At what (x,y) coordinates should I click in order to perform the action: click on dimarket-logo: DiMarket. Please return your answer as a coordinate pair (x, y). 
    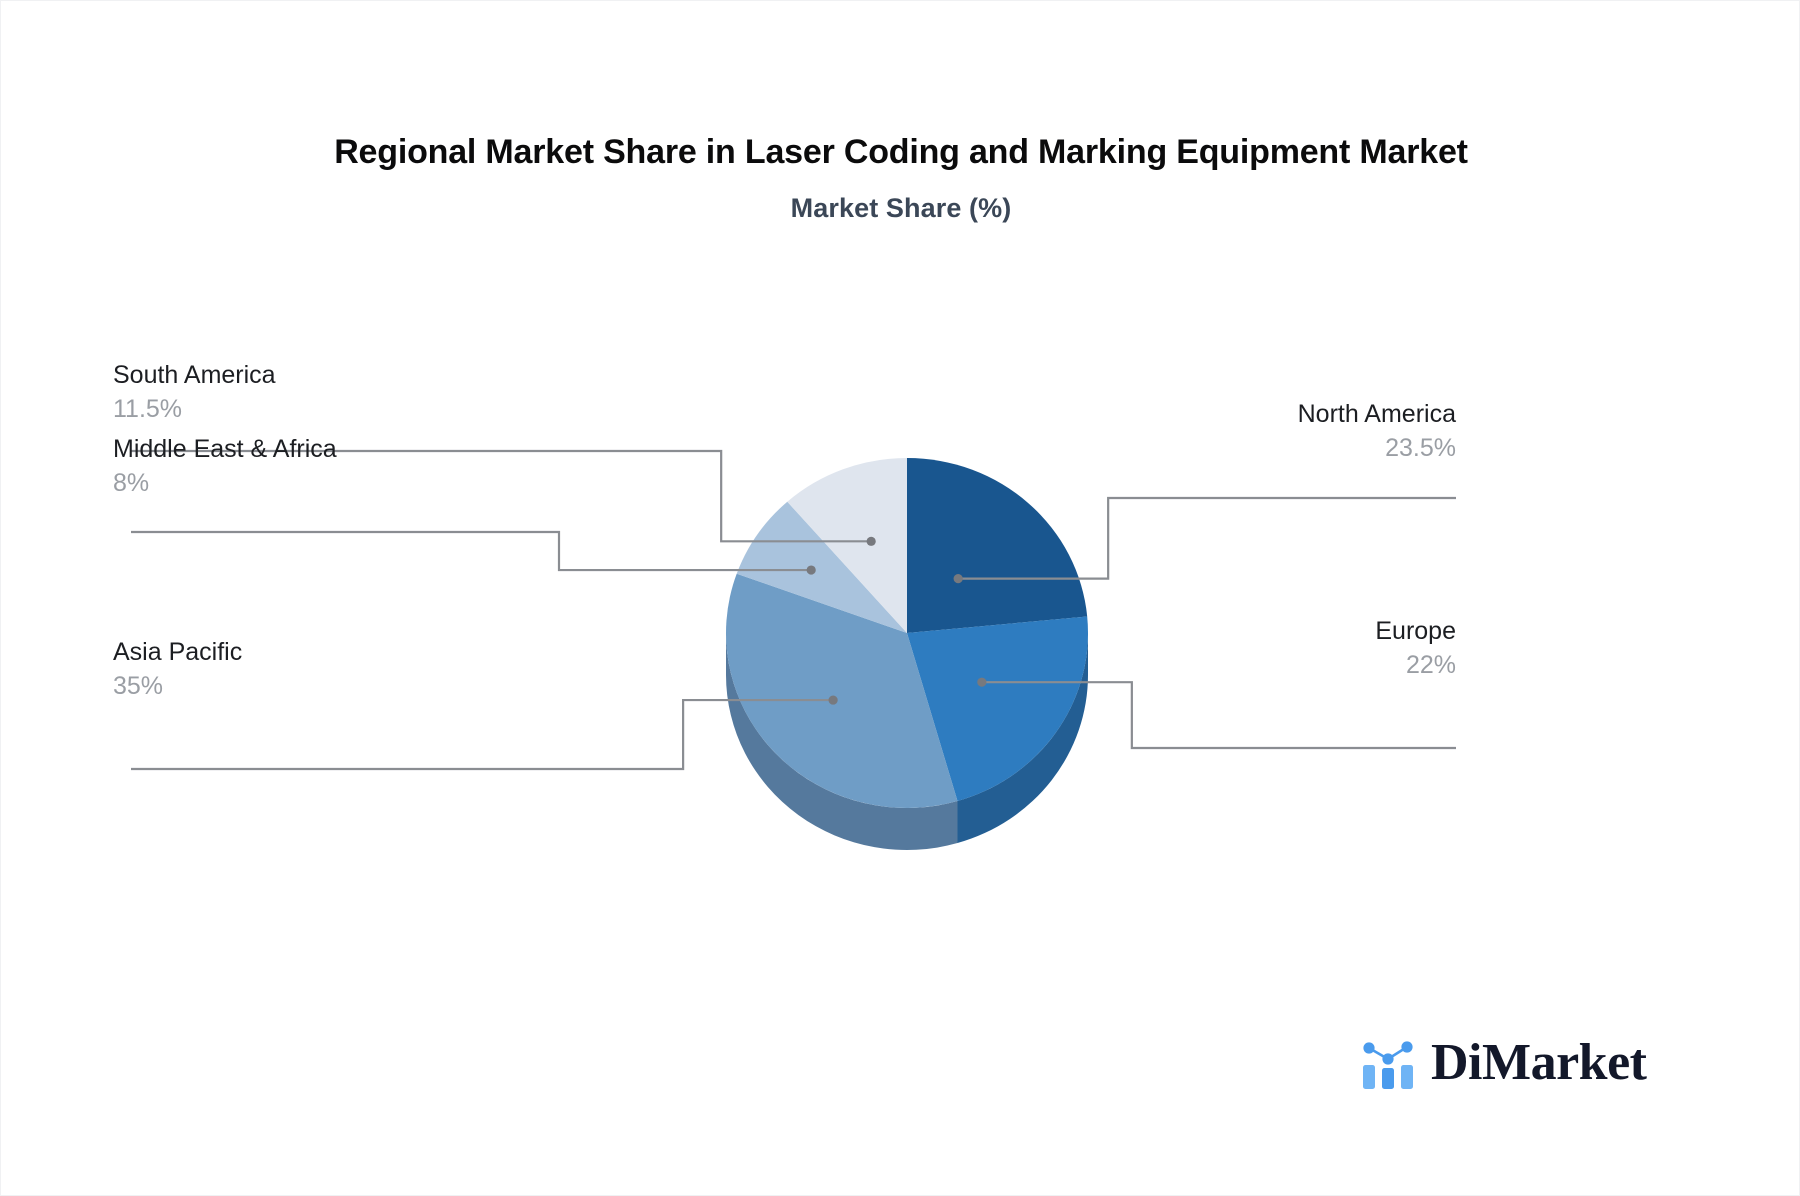
    Looking at the image, I should click on (1503, 1062).